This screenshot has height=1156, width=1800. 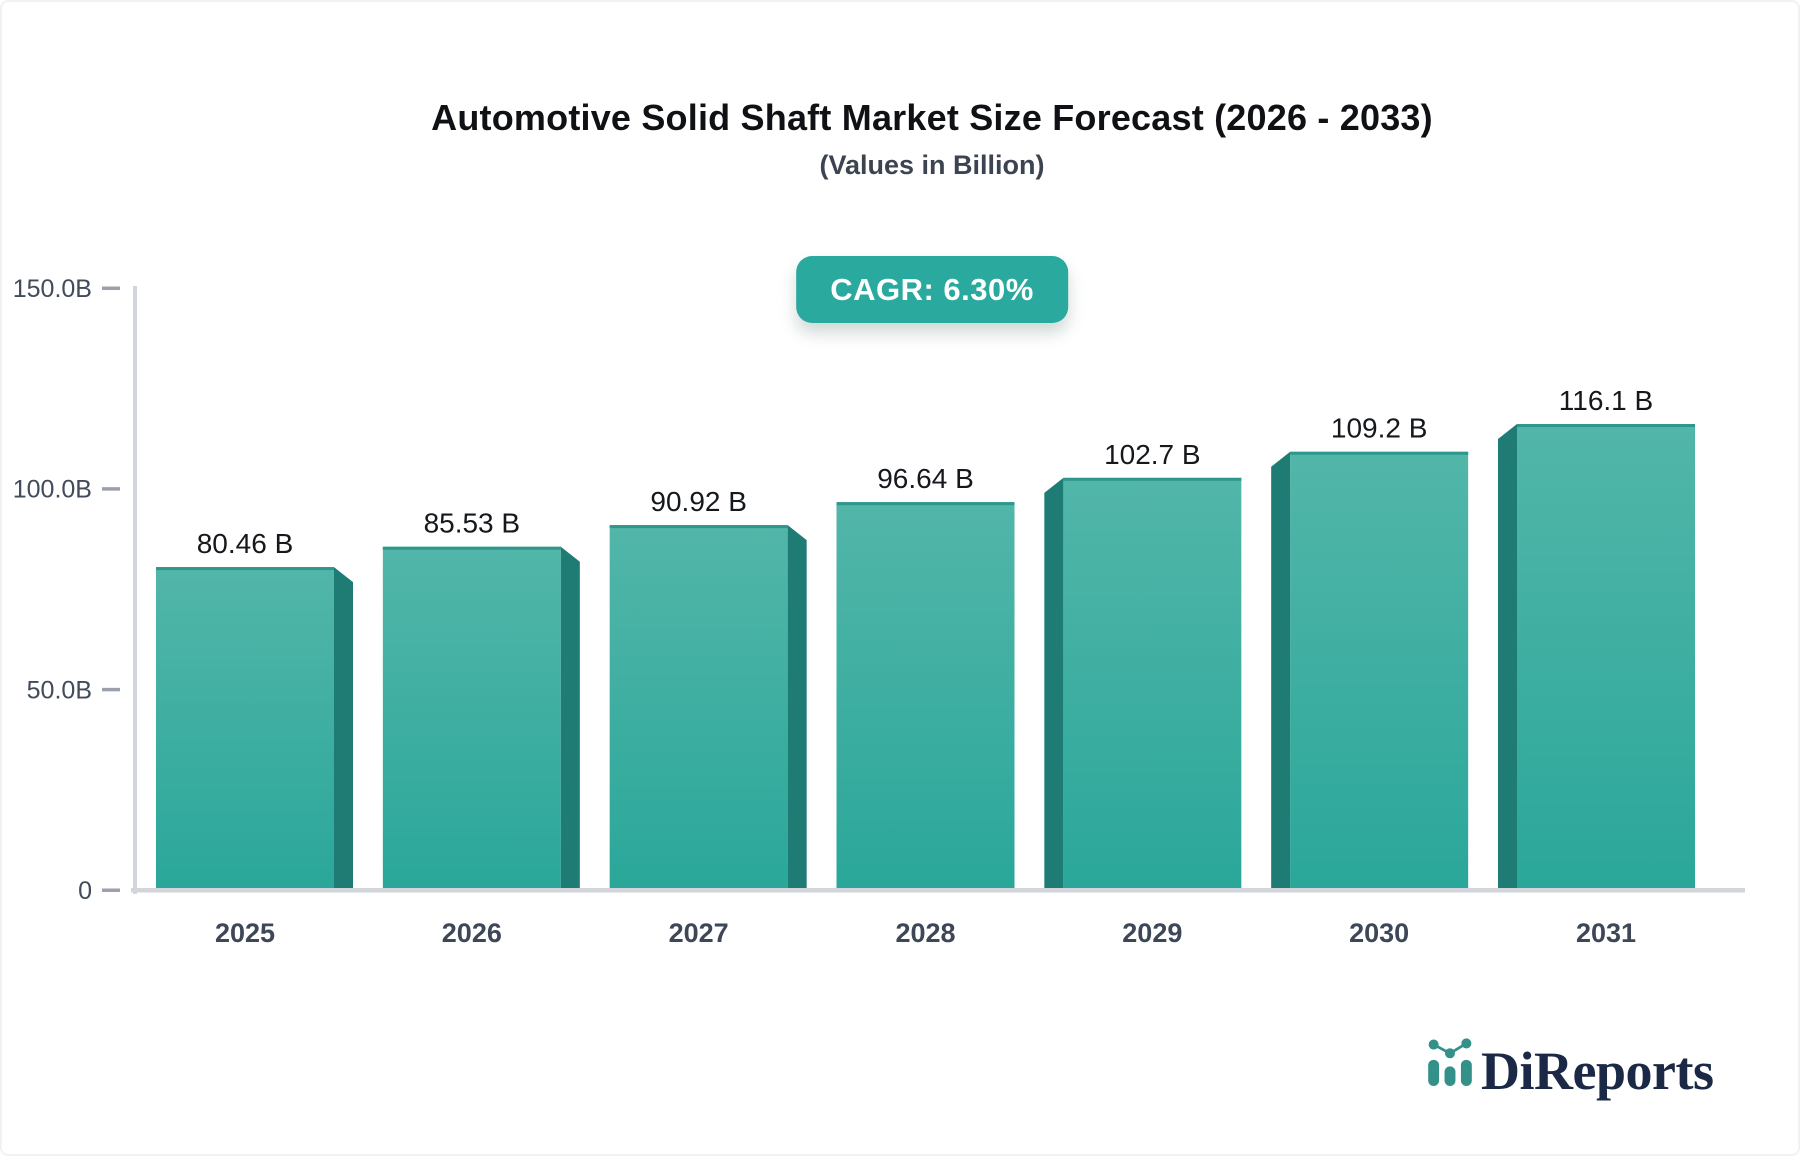 What do you see at coordinates (245, 543) in the screenshot?
I see `bar-value-label: 80.46 B` at bounding box center [245, 543].